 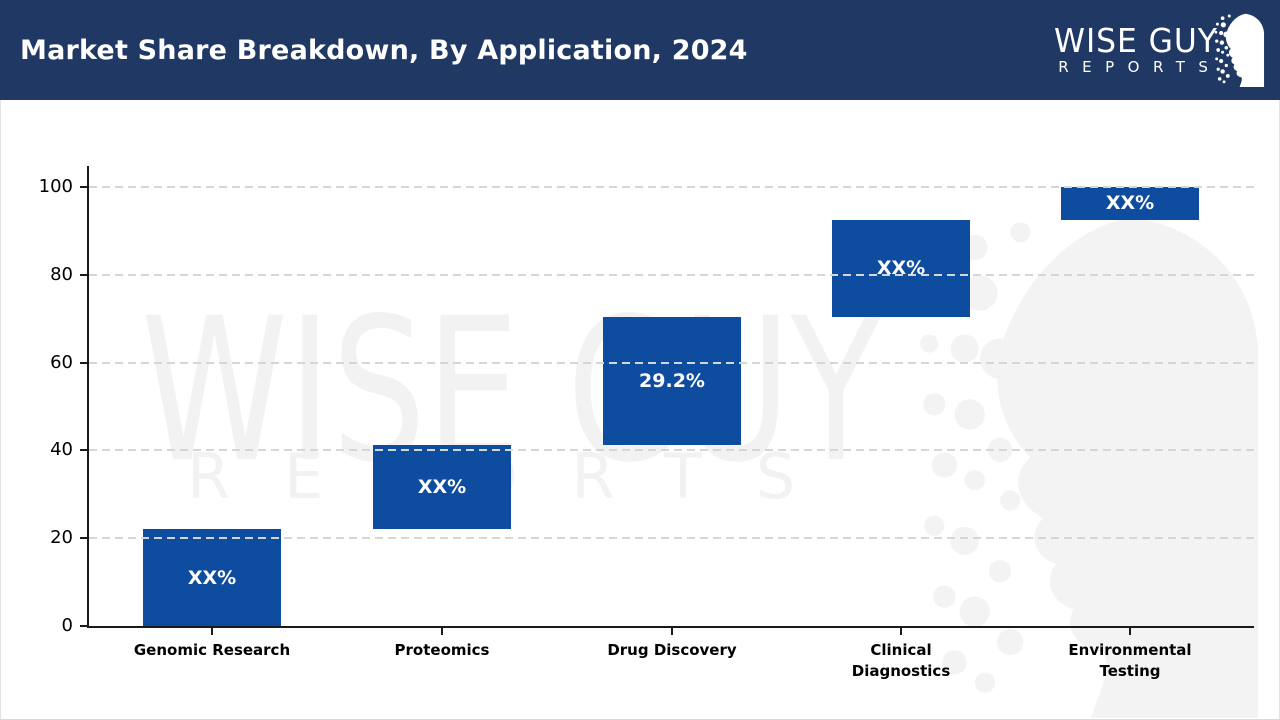 What do you see at coordinates (1130, 660) in the screenshot?
I see `x-tick-label-environmental-testing: Environmental Testing` at bounding box center [1130, 660].